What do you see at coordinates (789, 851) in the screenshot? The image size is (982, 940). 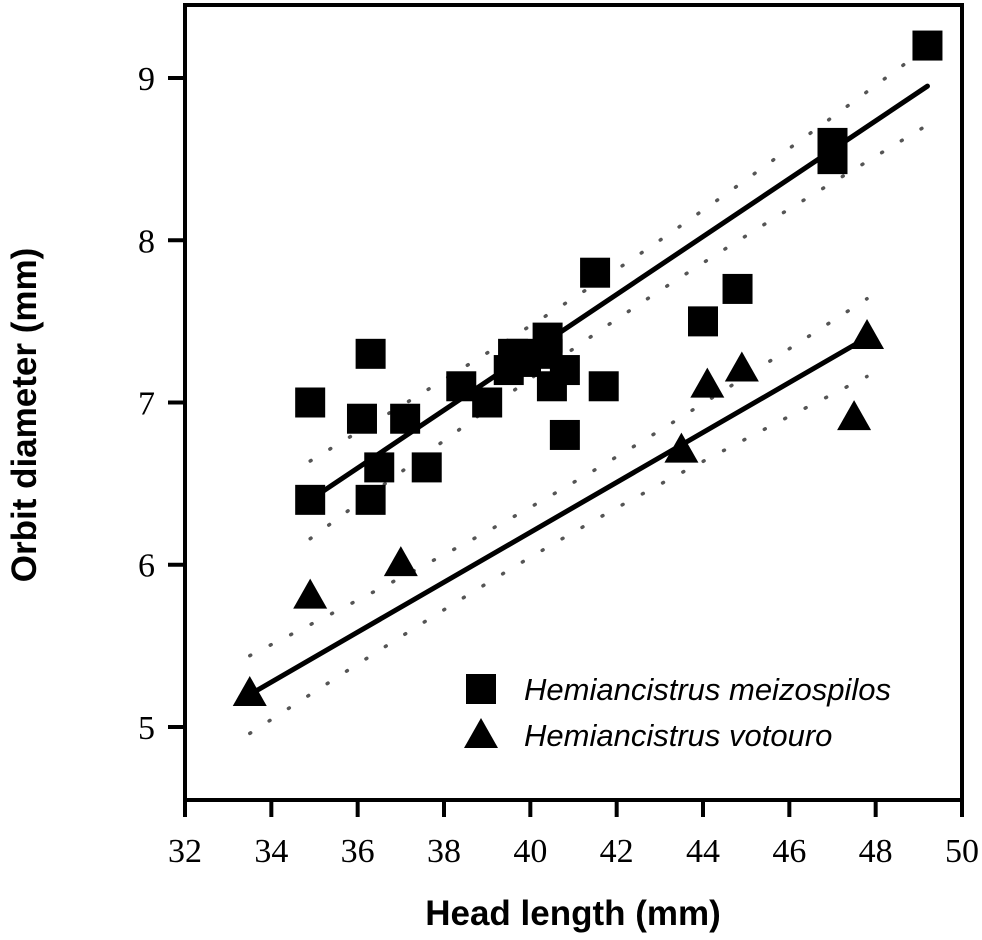 I see `x-tick-label: 46` at bounding box center [789, 851].